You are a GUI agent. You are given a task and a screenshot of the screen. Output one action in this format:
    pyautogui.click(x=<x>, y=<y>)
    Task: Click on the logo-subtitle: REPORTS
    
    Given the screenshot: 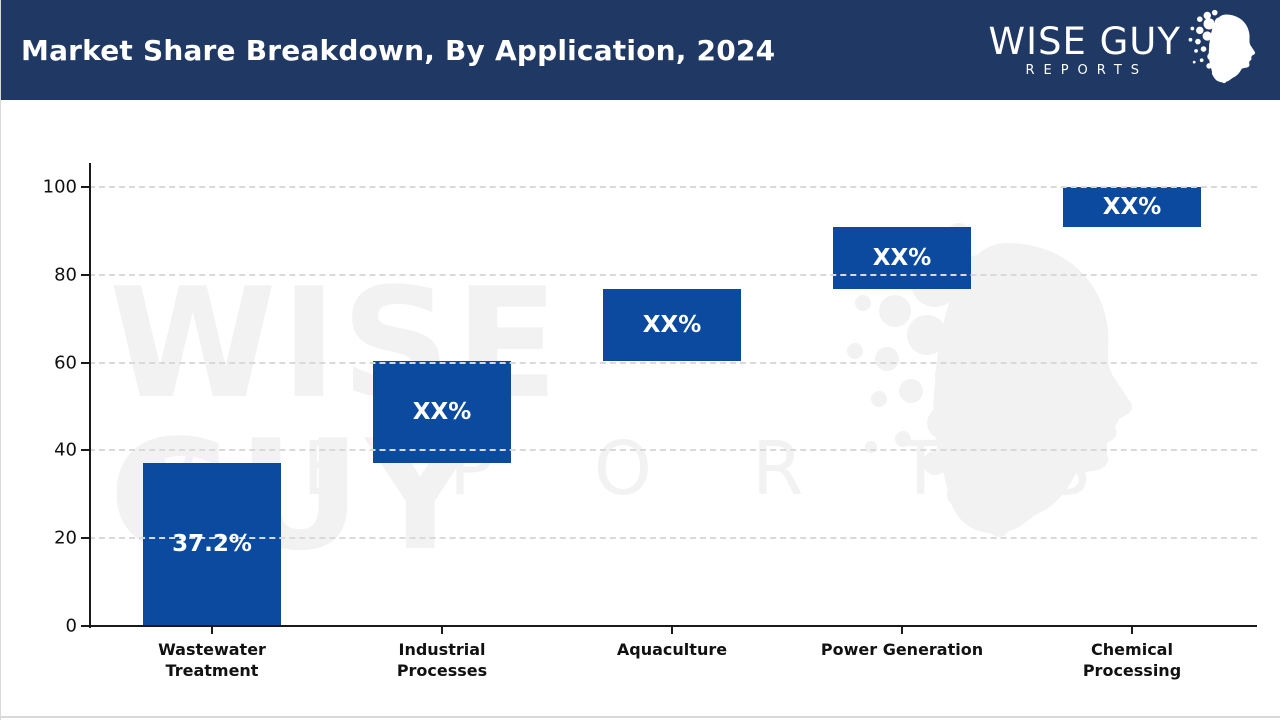 What is the action you would take?
    pyautogui.click(x=1087, y=70)
    